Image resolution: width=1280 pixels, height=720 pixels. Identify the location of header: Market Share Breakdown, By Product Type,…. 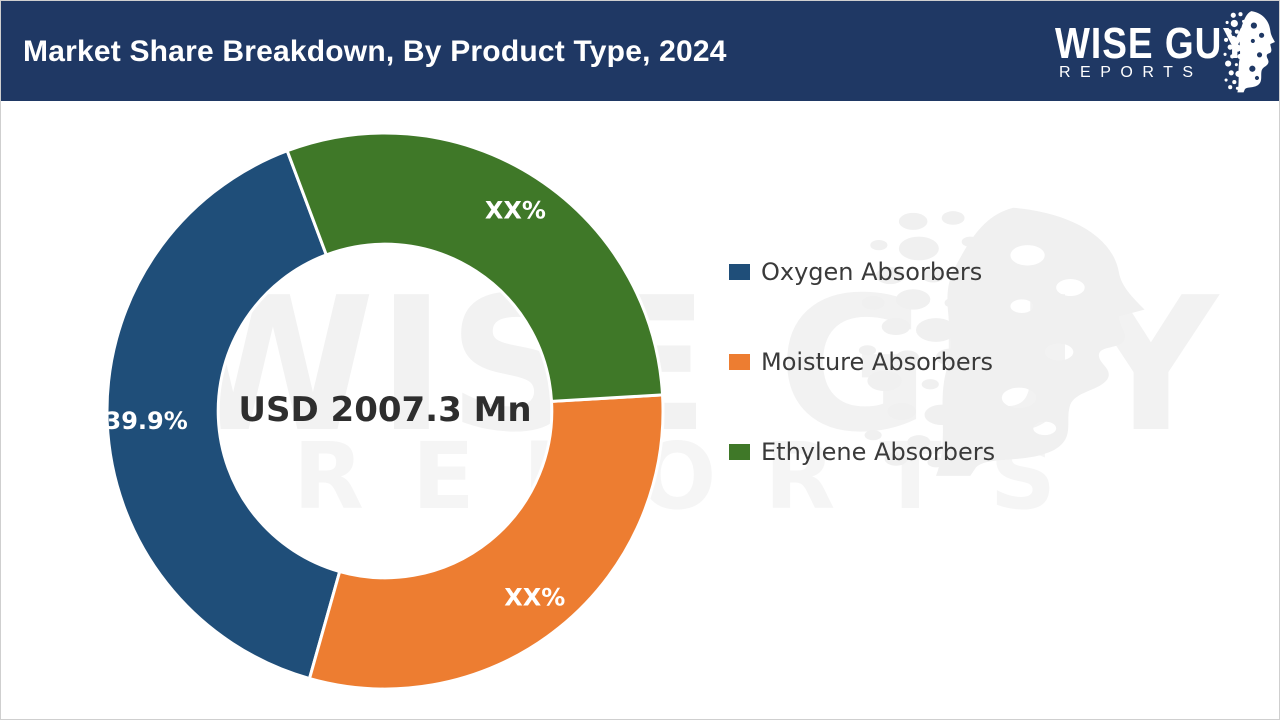
(640, 51).